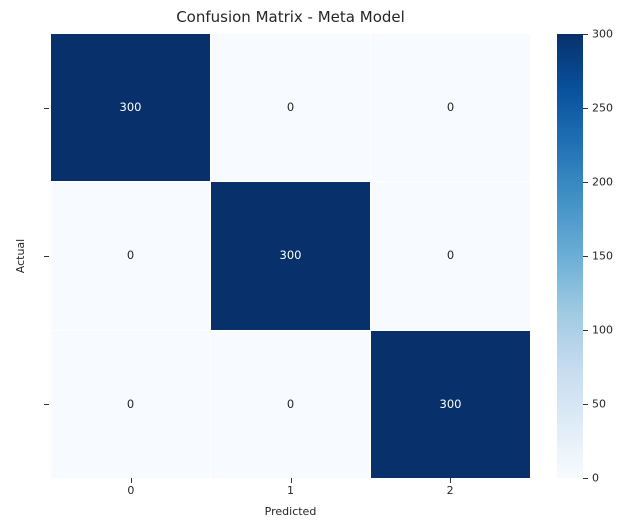 The height and width of the screenshot is (530, 630). I want to click on colorbar-tick-label: 100, so click(602, 330).